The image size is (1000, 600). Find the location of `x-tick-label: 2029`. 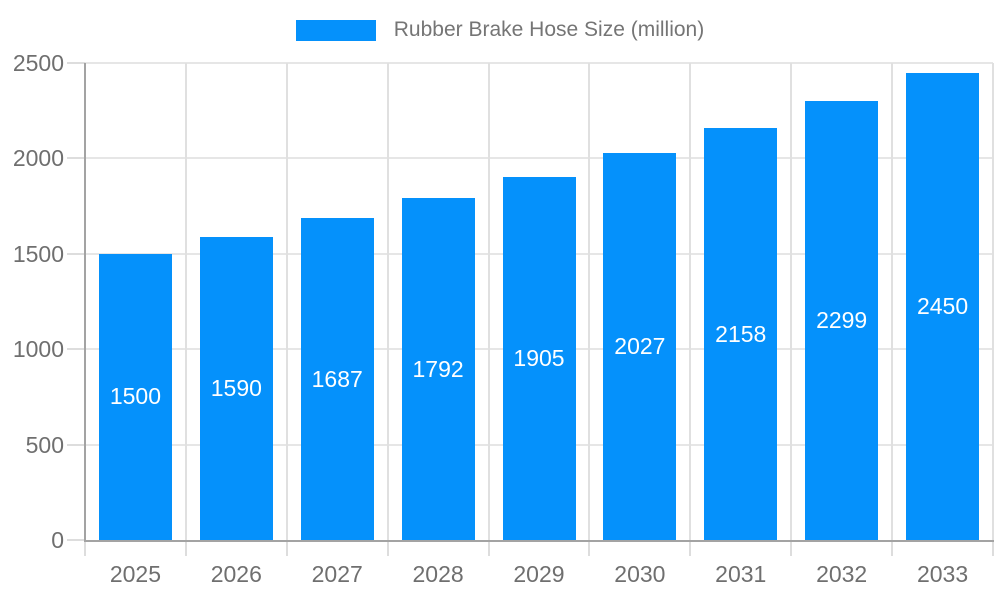

x-tick-label: 2029 is located at coordinates (539, 574).